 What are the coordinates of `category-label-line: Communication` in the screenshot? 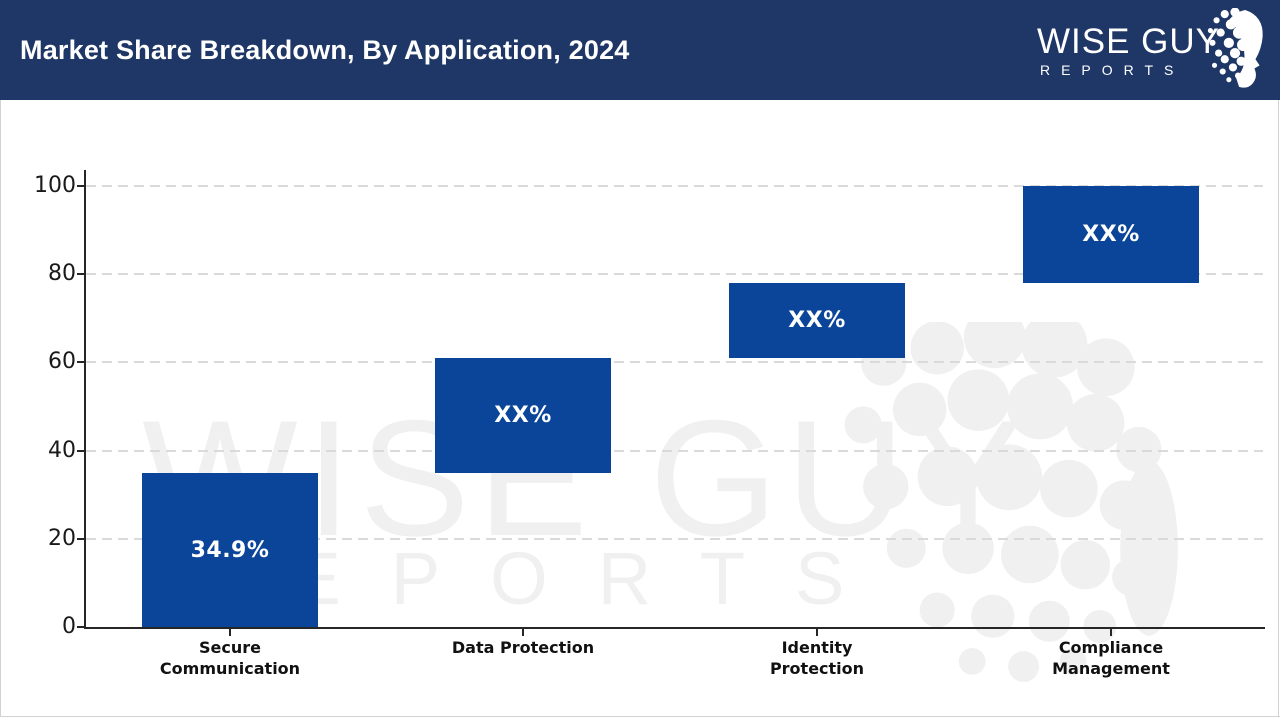 It's located at (230, 668).